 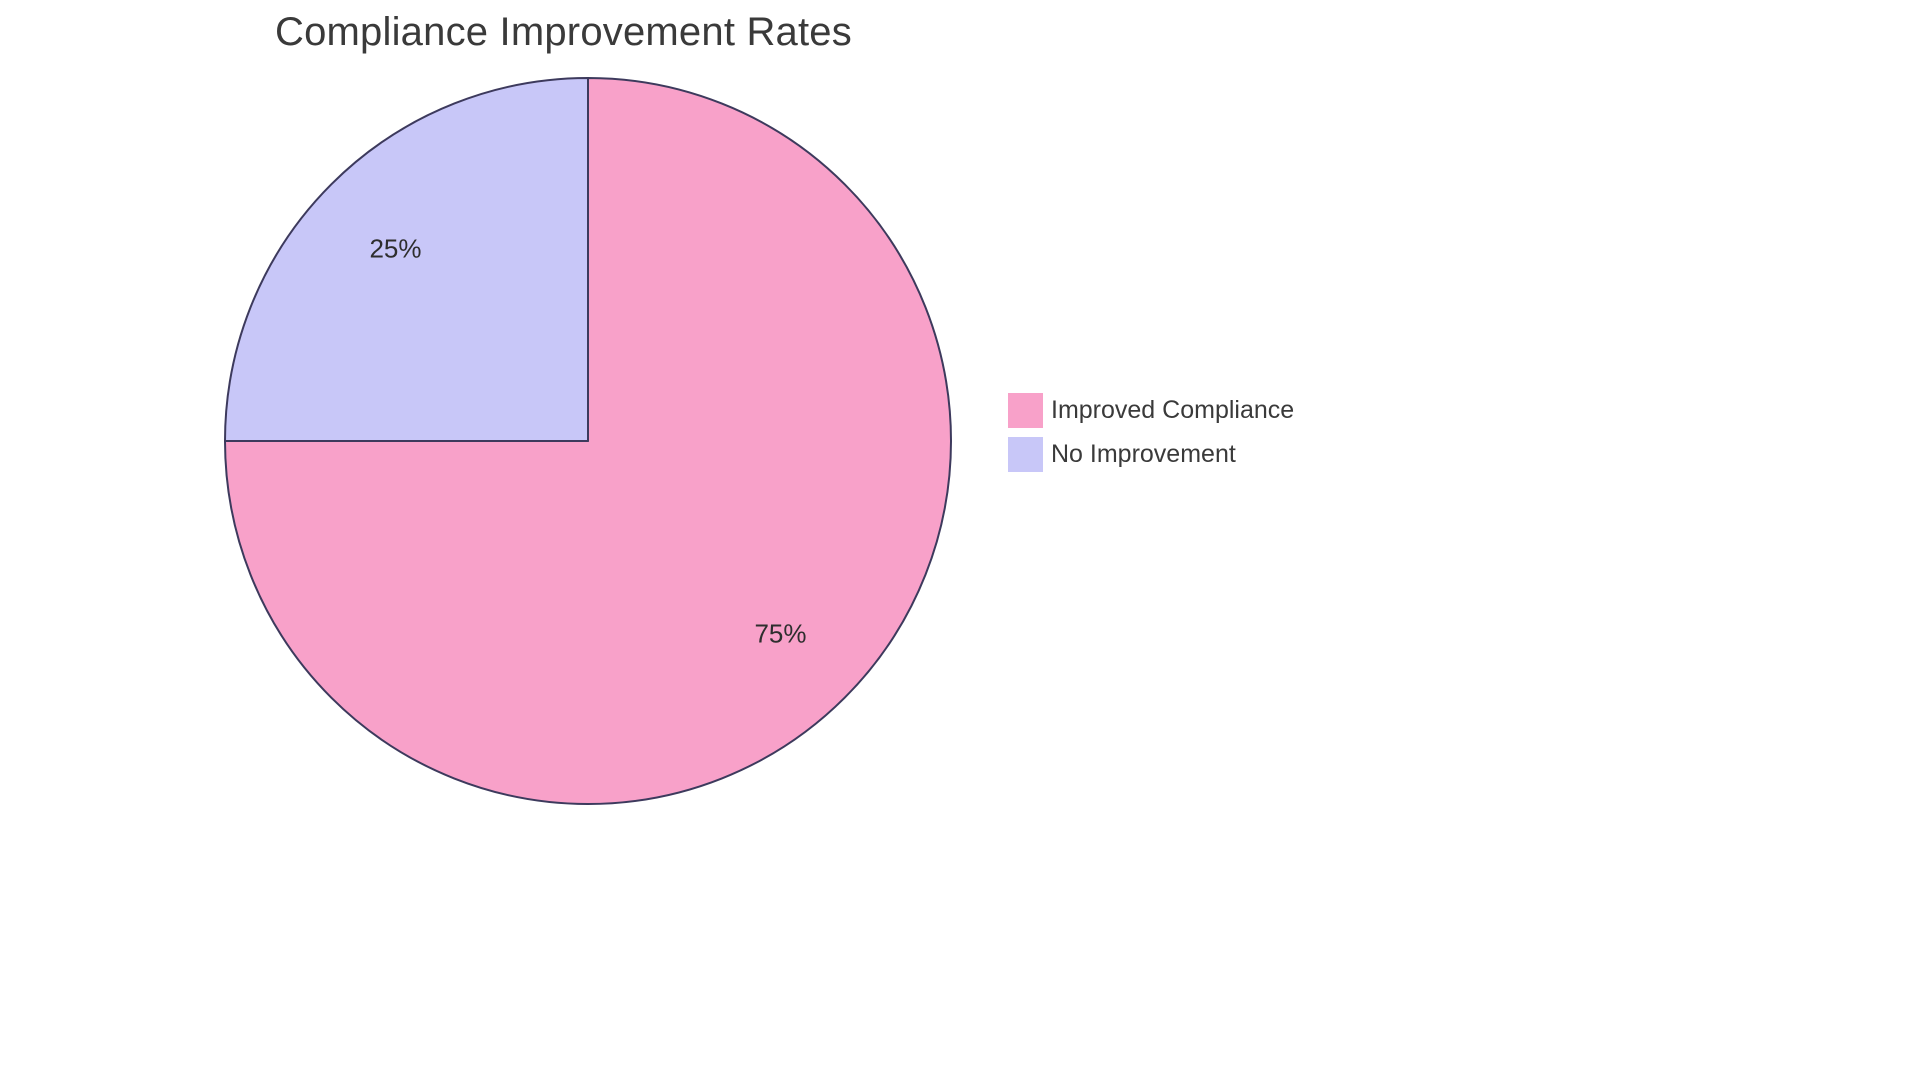 I want to click on slice-percentage-label-0: 75%, so click(x=780, y=634).